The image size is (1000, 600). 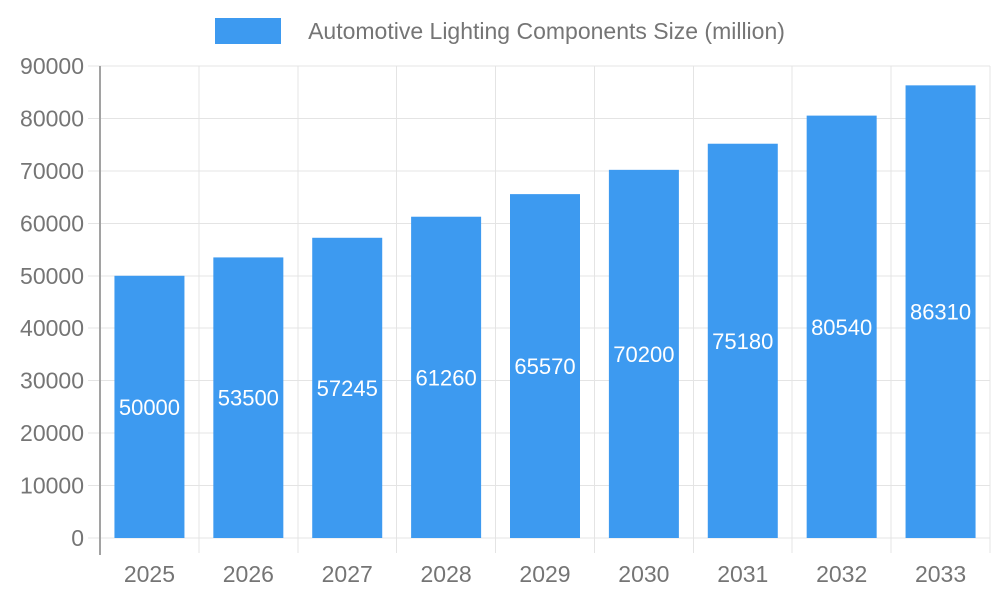 What do you see at coordinates (52, 118) in the screenshot?
I see `y-tick-label: 80000` at bounding box center [52, 118].